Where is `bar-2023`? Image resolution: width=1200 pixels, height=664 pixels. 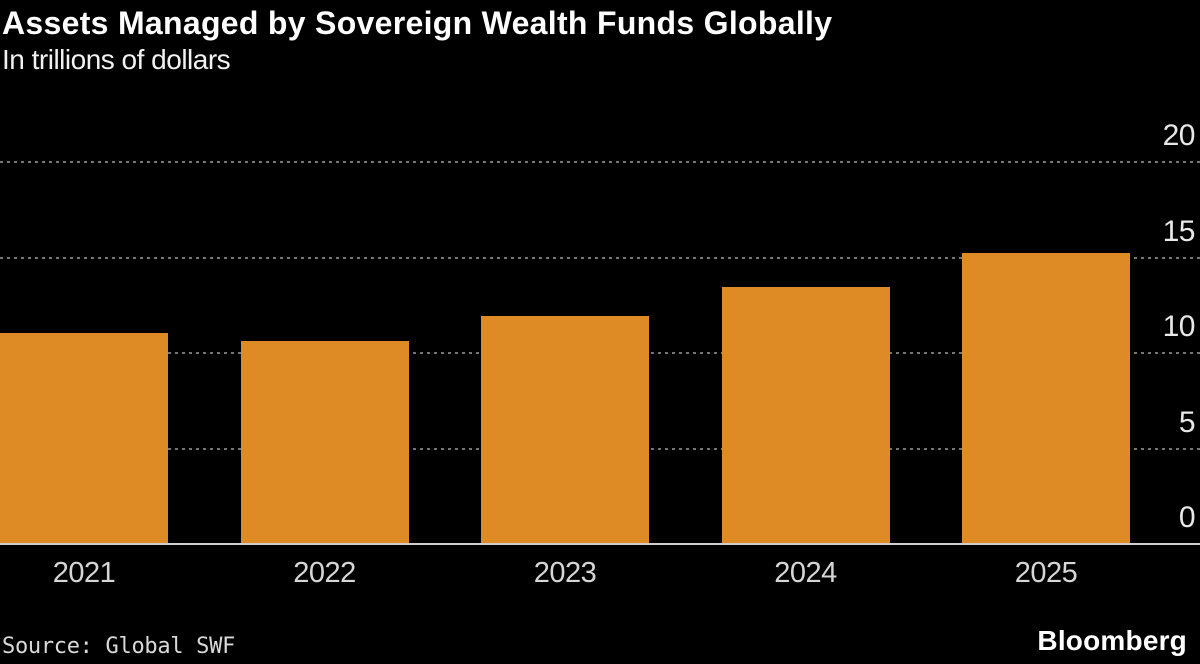
bar-2023 is located at coordinates (565, 429).